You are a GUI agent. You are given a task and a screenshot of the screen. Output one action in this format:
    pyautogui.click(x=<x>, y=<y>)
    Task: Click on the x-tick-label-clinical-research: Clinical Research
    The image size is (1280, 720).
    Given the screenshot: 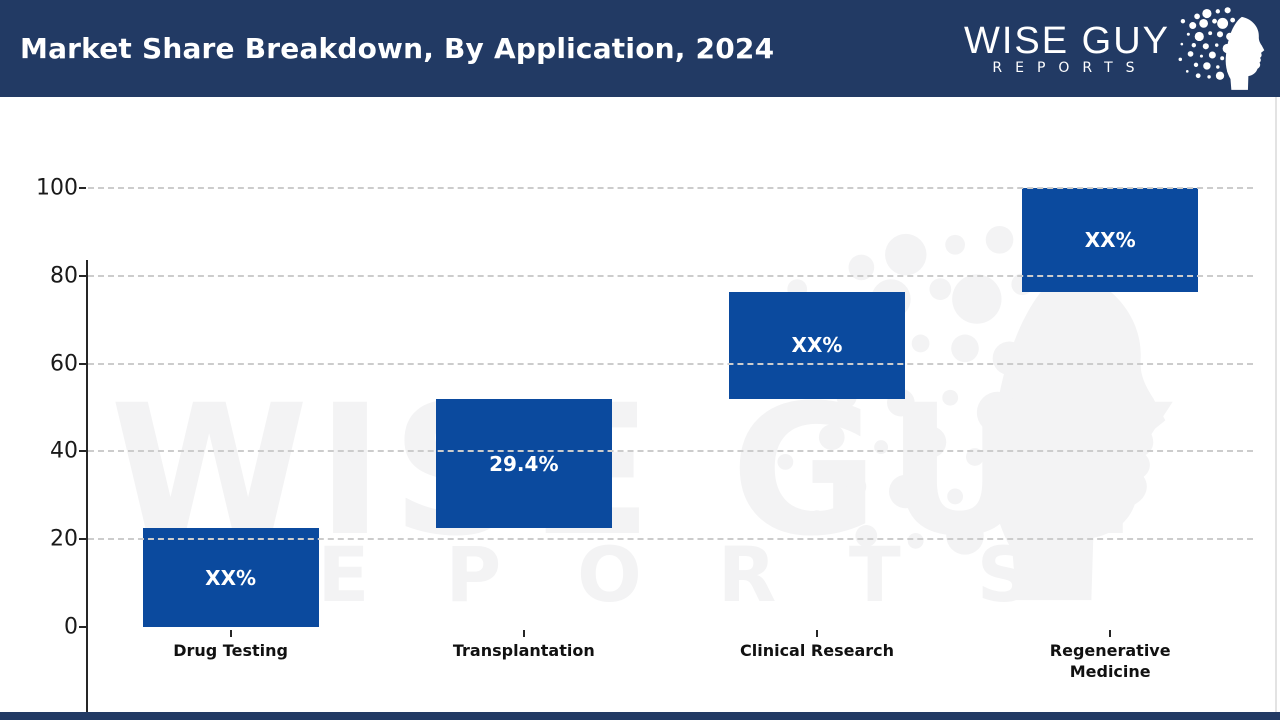 What is the action you would take?
    pyautogui.click(x=817, y=650)
    